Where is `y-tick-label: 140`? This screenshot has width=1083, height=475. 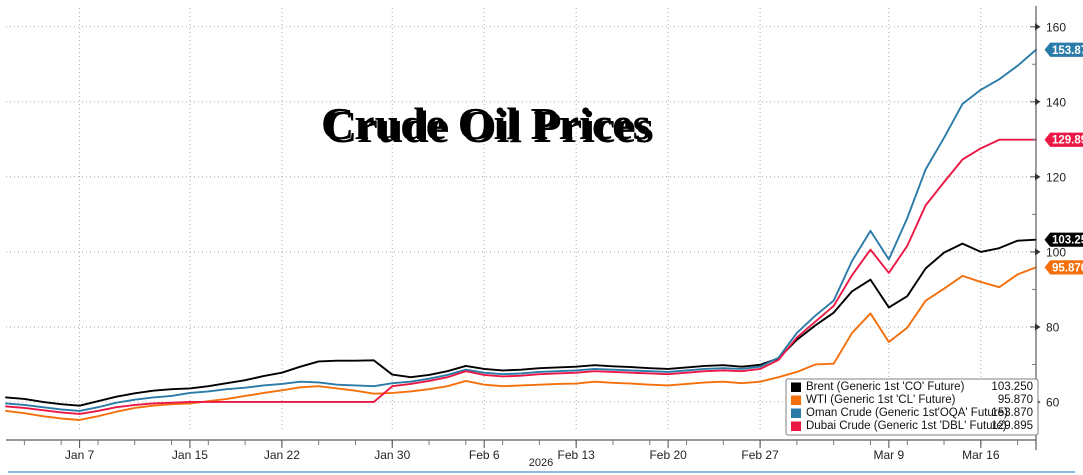
y-tick-label: 140 is located at coordinates (1056, 102).